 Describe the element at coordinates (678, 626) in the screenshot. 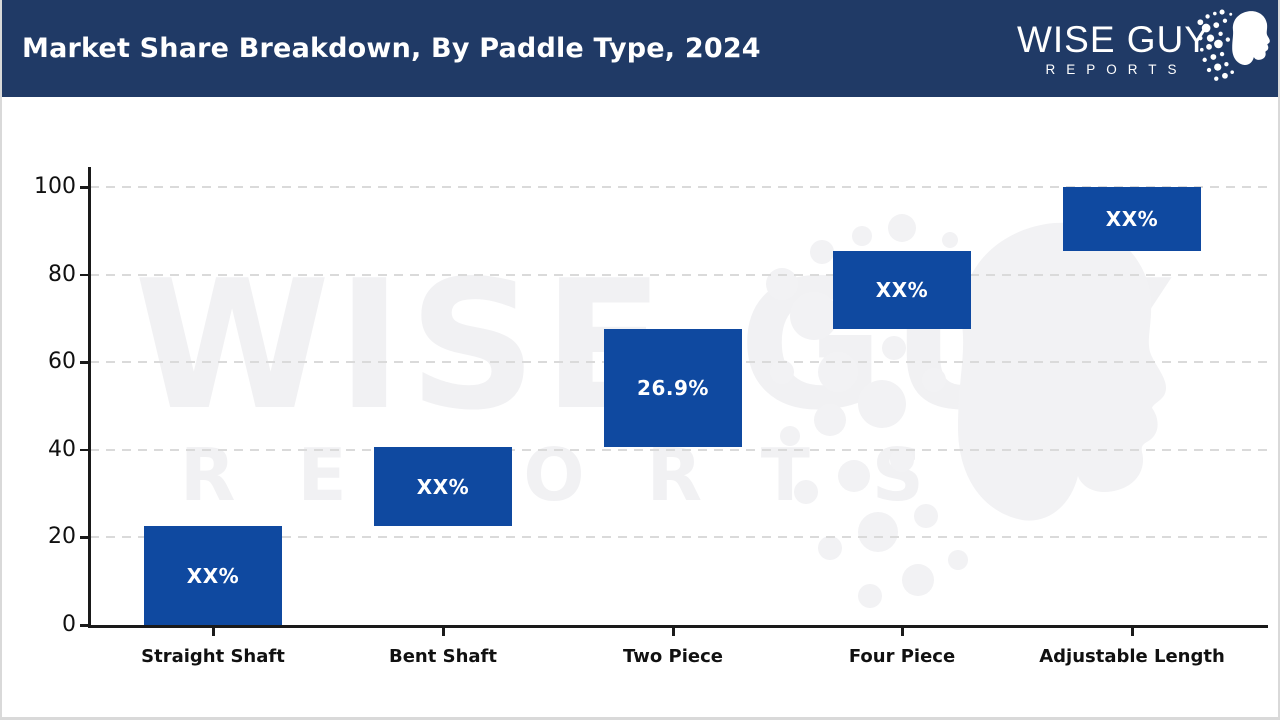

I see `x-axis-line` at that location.